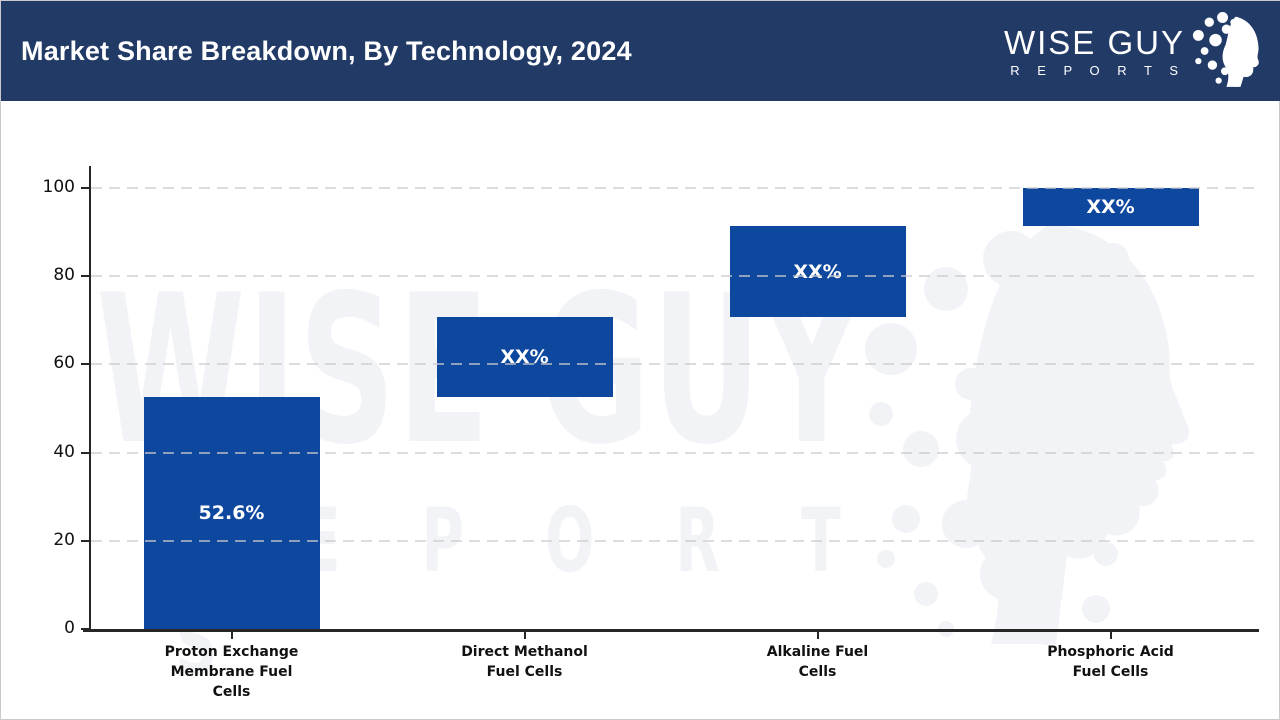  I want to click on x-axis-label-line: Alkaline Fuel, so click(817, 652).